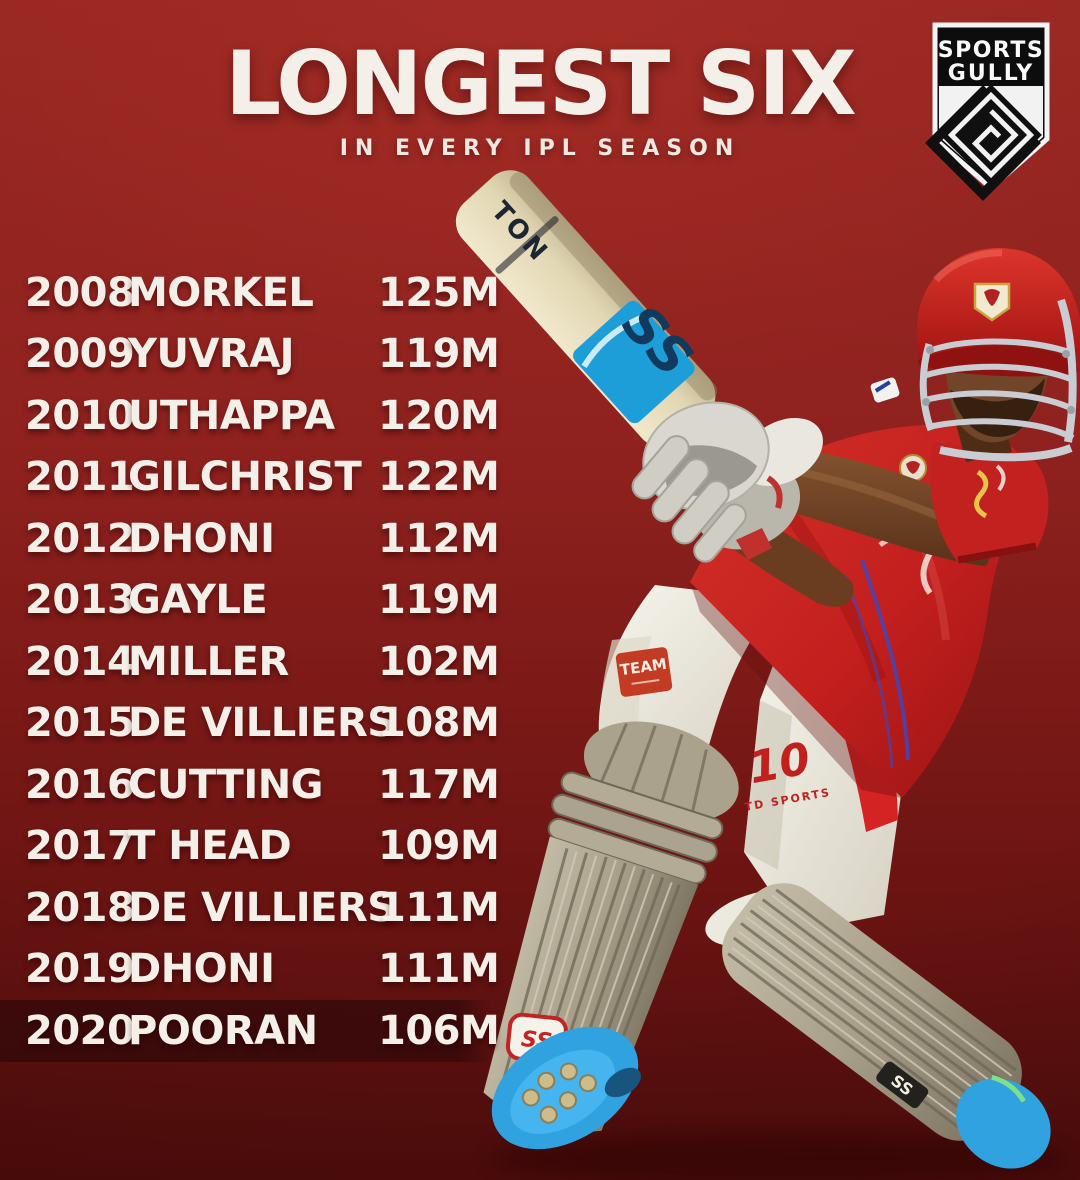  Describe the element at coordinates (198, 600) in the screenshot. I see `row-player: GAYLE` at that location.